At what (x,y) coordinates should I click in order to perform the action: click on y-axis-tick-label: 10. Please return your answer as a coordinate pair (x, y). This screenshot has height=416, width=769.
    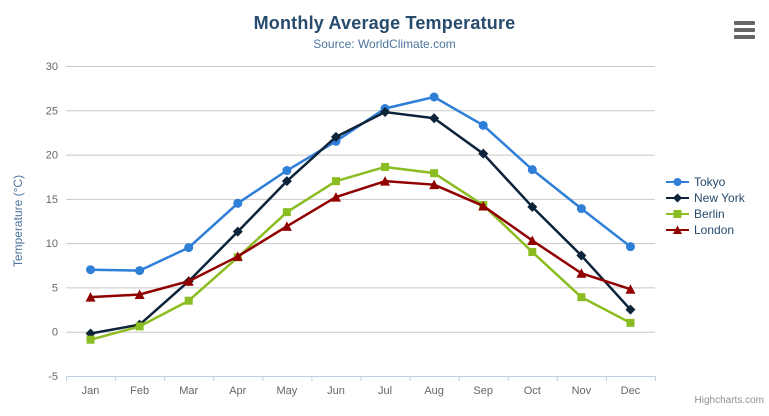
    Looking at the image, I should click on (52, 244).